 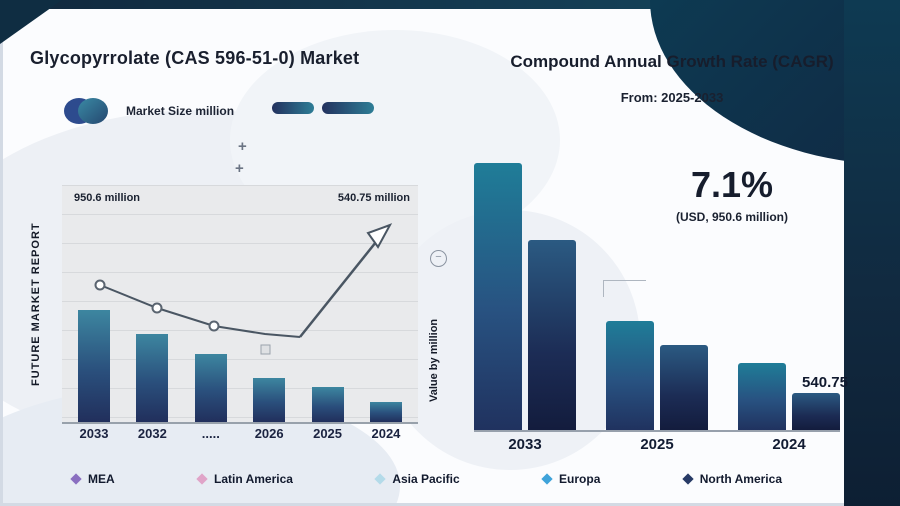 What do you see at coordinates (253, 479) in the screenshot?
I see `legend-label: Latin America` at bounding box center [253, 479].